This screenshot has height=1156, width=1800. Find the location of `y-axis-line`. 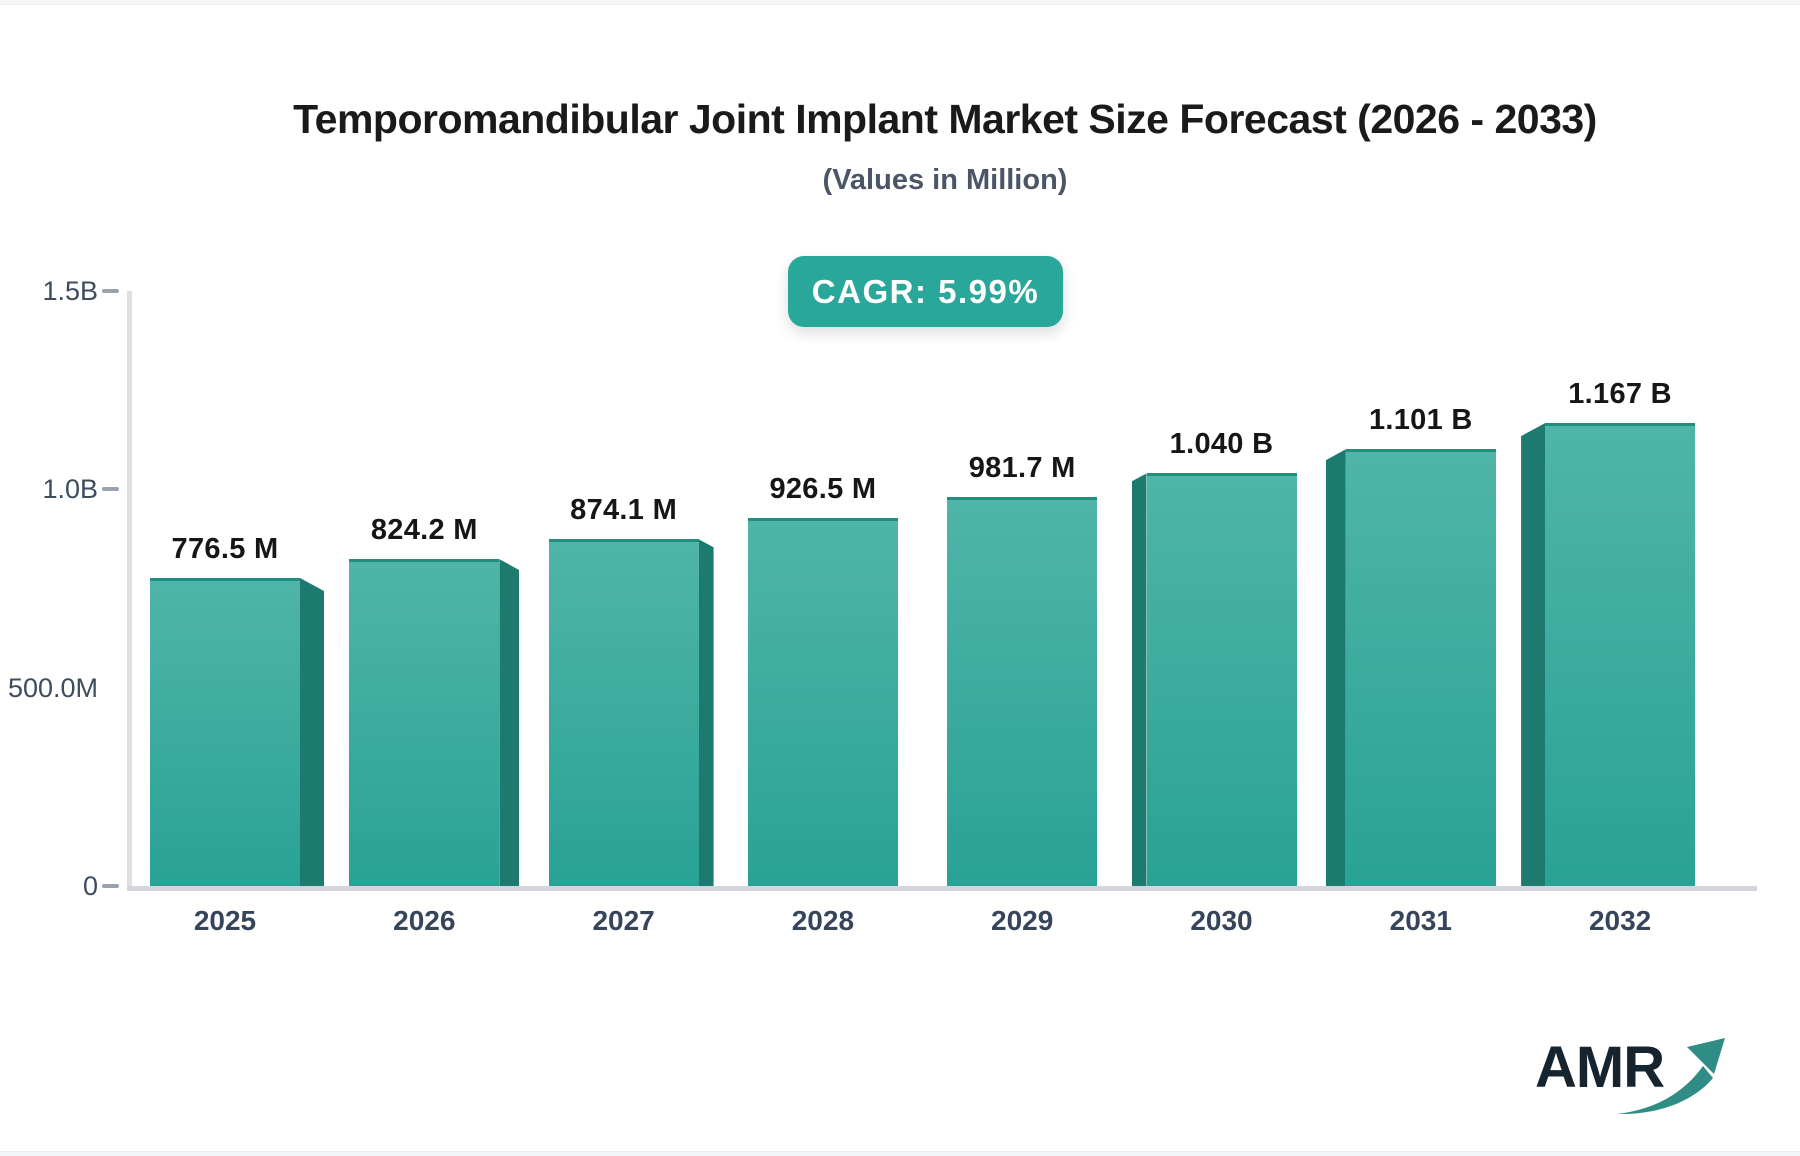

y-axis-line is located at coordinates (129, 591).